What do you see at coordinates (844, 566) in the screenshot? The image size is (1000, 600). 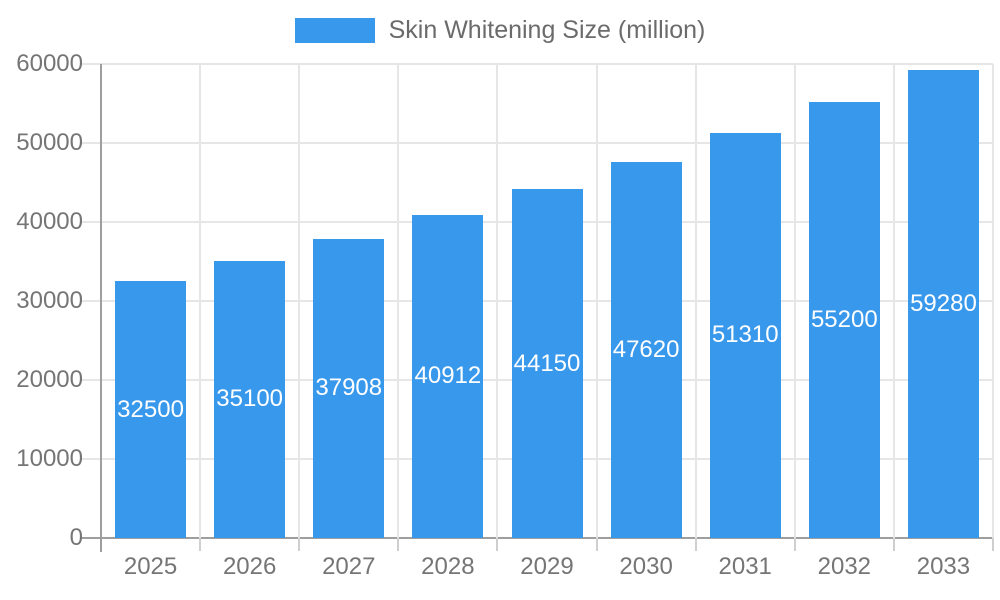 I see `x-tick-label: 2032` at bounding box center [844, 566].